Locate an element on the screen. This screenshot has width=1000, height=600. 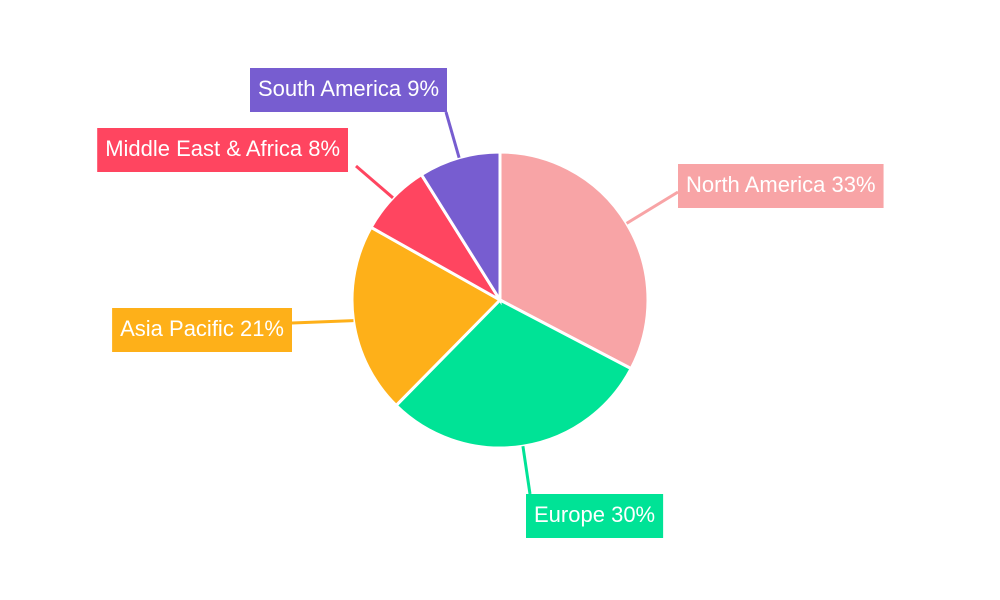
label-text: Middle East & Africa 8% is located at coordinates (222, 148).